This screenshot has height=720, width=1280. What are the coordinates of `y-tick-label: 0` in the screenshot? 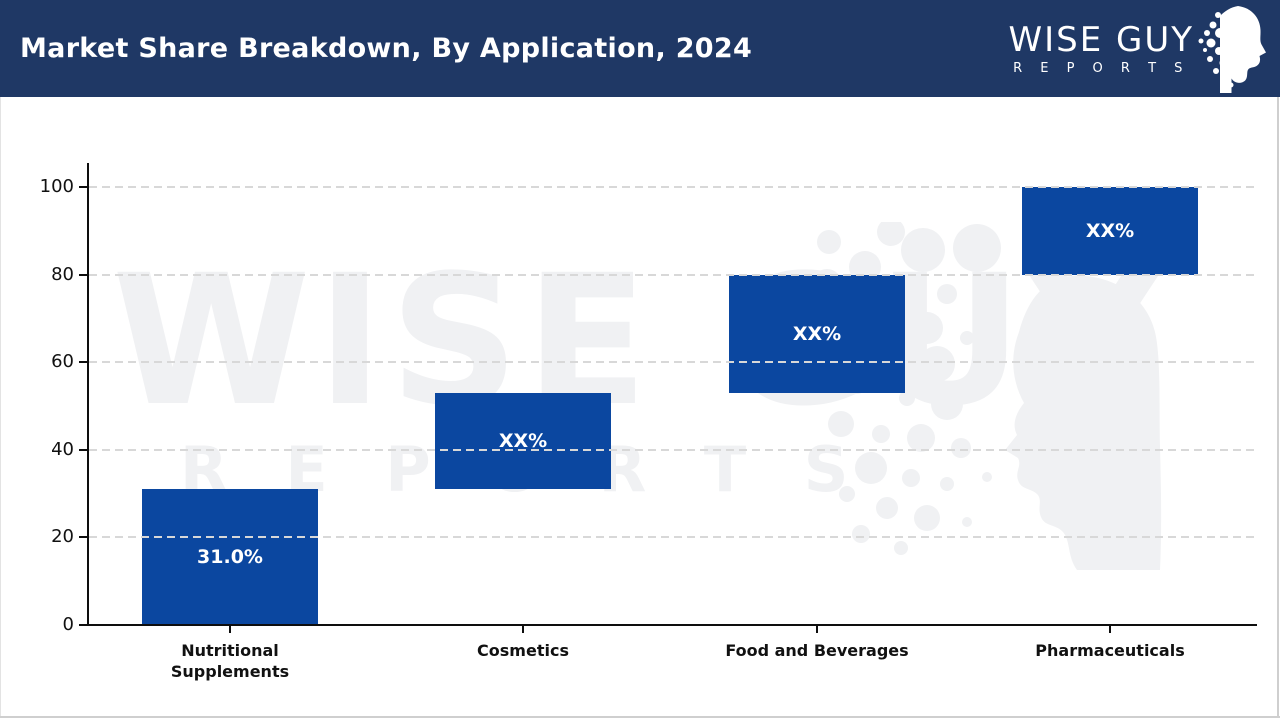 It's located at (68, 624).